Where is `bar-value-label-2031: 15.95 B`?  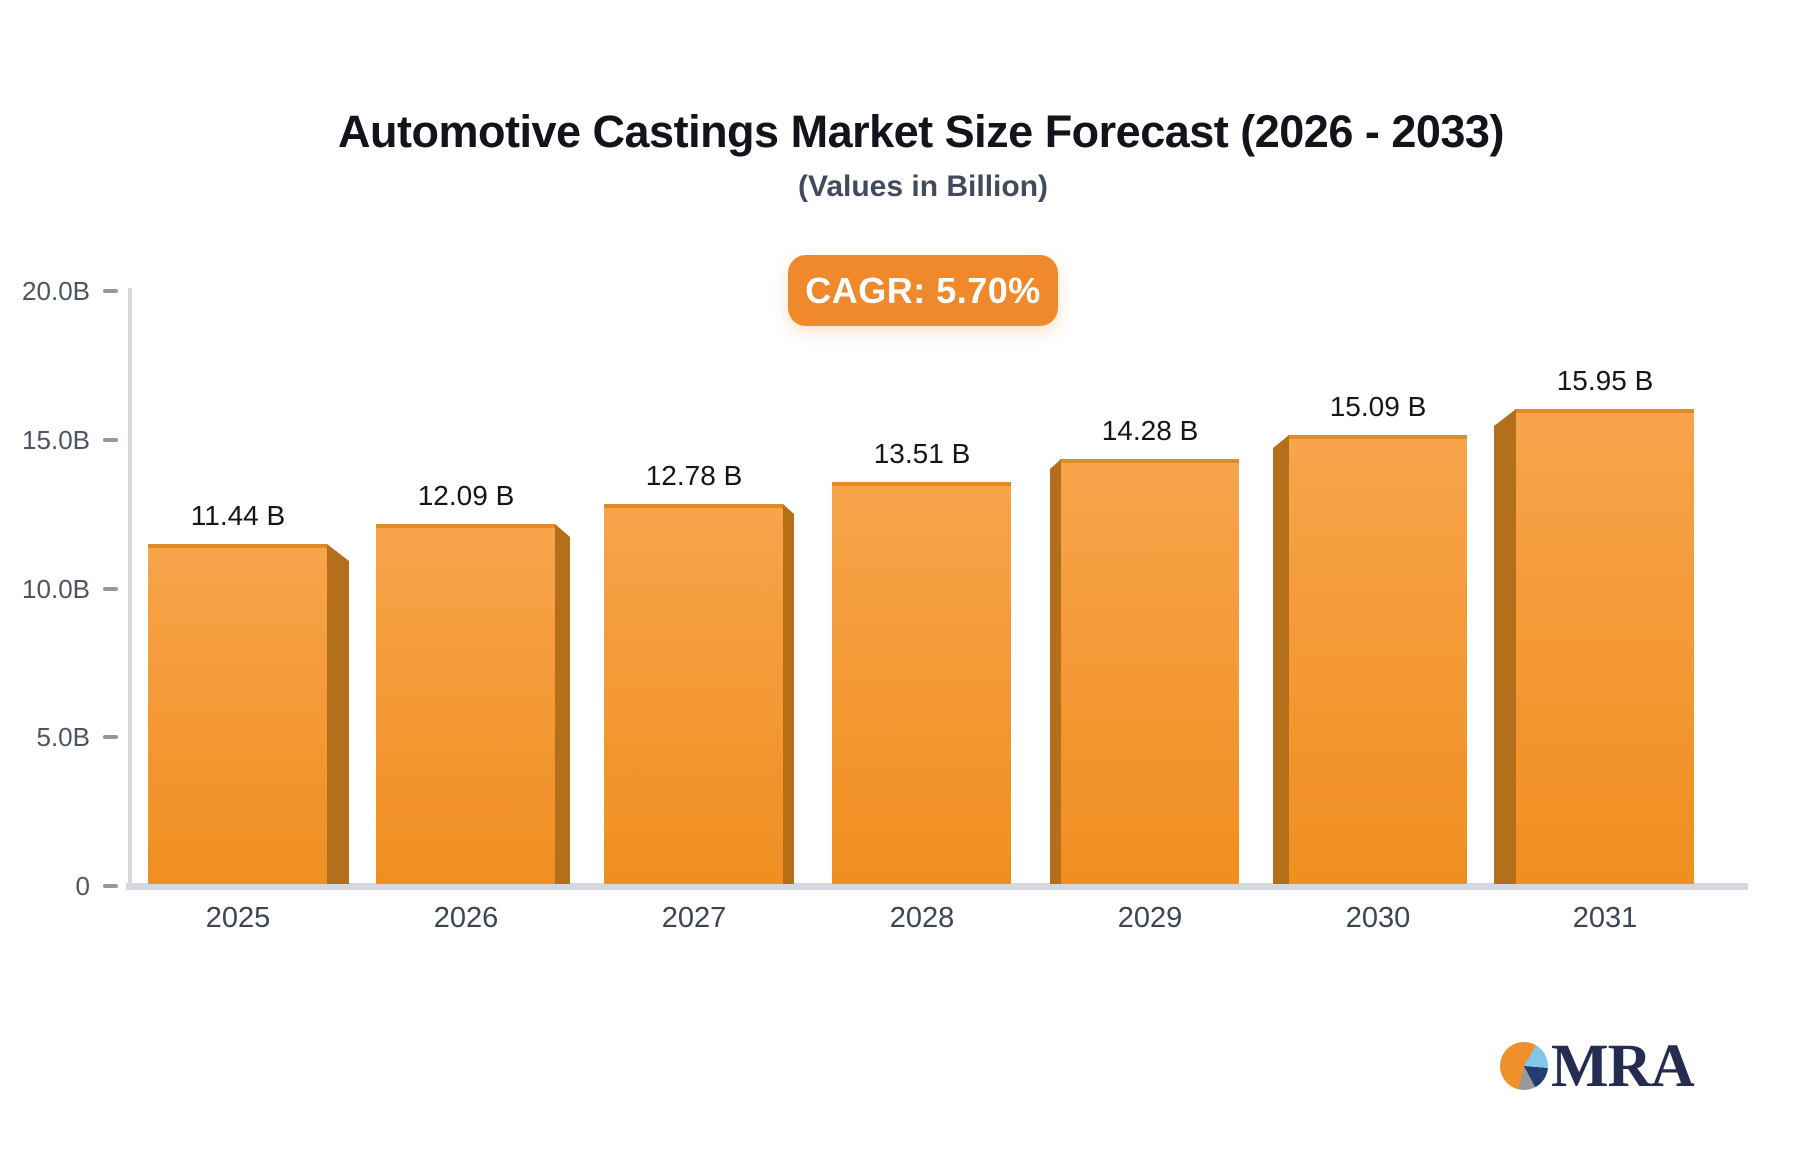
bar-value-label-2031: 15.95 B is located at coordinates (1605, 380).